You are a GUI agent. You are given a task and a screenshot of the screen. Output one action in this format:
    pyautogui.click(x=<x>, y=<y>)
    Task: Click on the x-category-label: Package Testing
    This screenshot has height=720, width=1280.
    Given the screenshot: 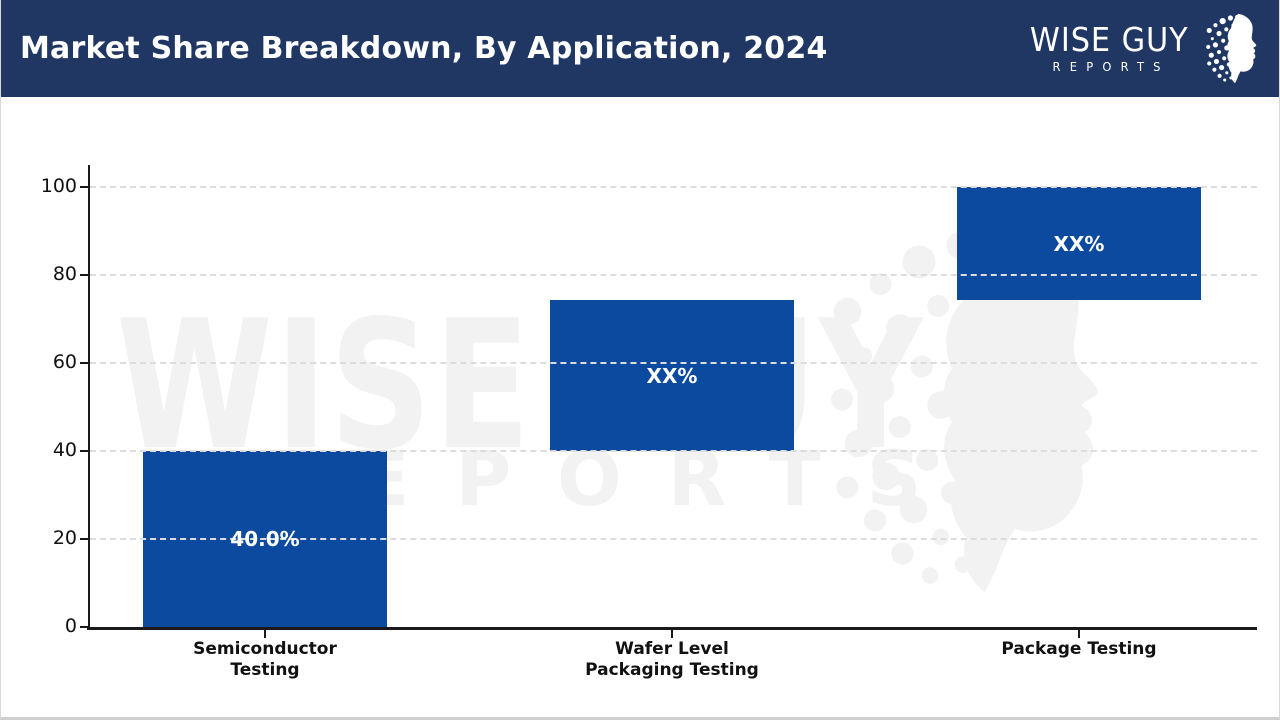 What is the action you would take?
    pyautogui.click(x=1079, y=649)
    